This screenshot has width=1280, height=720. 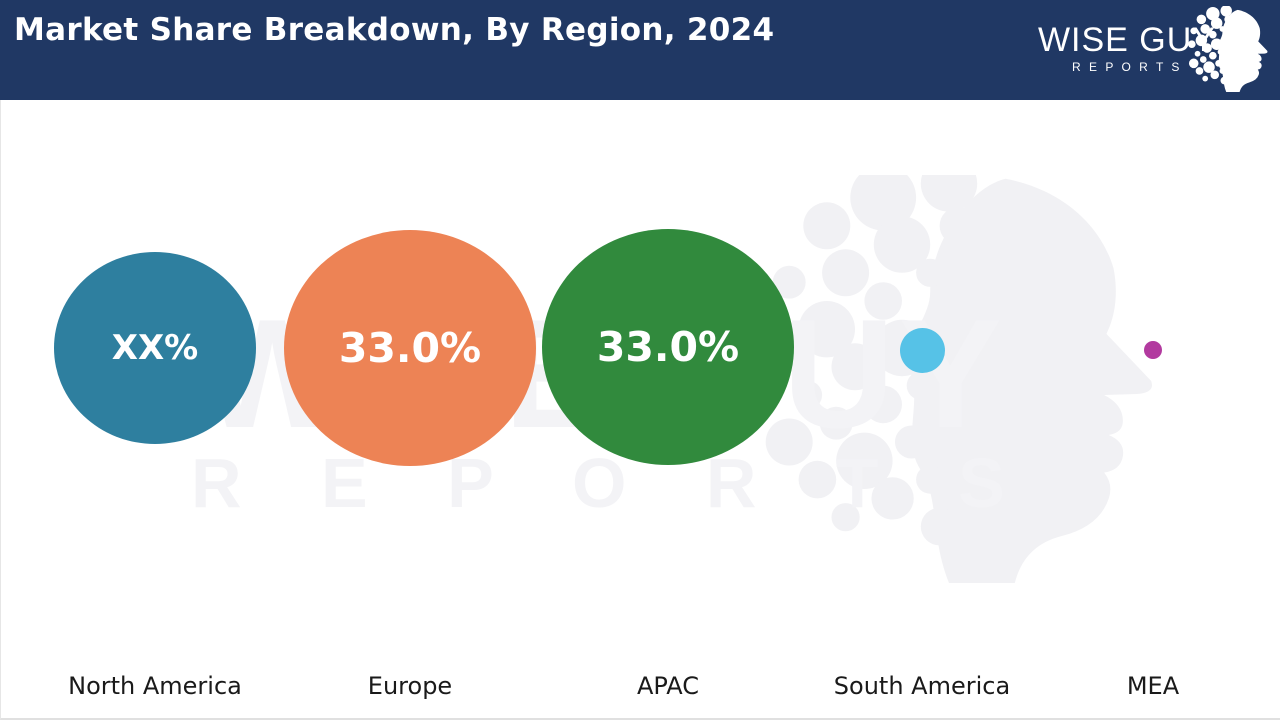 I want to click on bubble-value-label: XX%, so click(x=155, y=348).